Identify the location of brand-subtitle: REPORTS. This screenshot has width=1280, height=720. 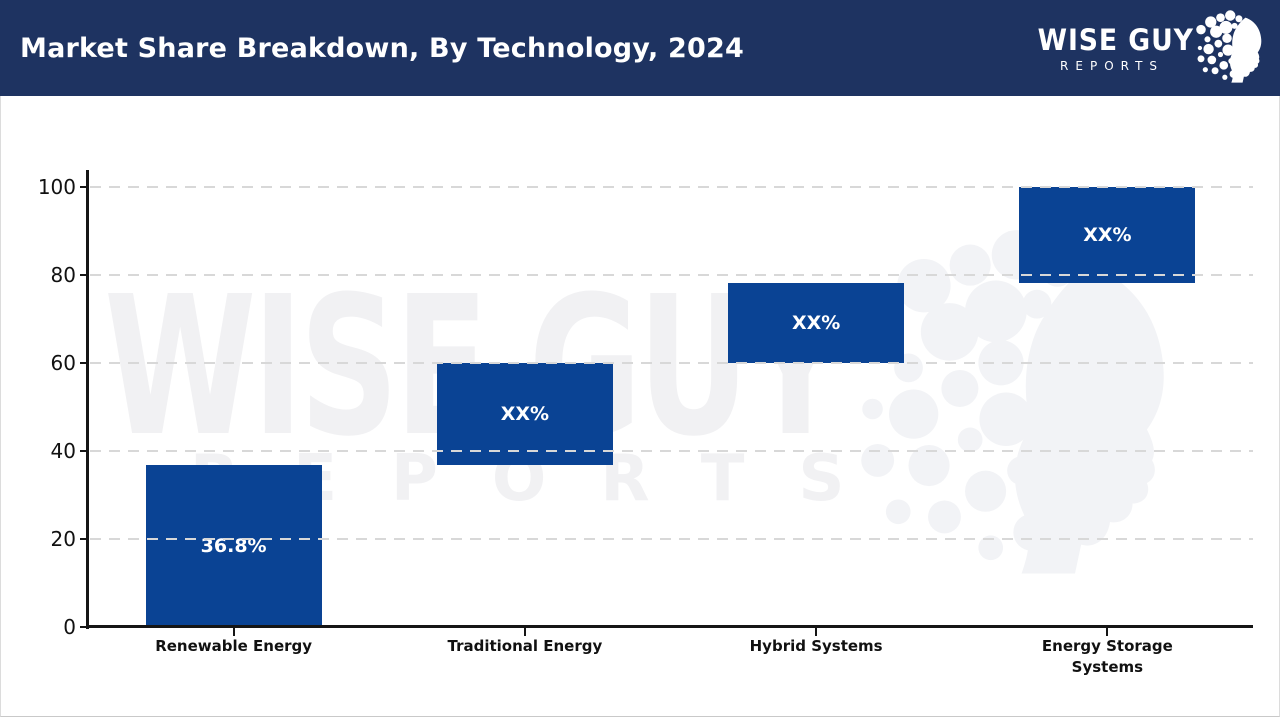
(1112, 66).